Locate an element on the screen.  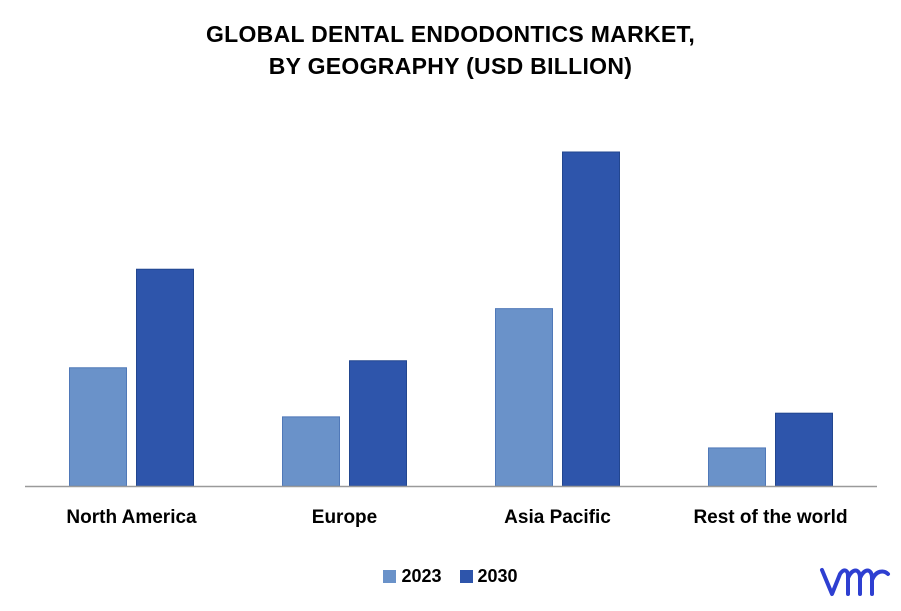
legend: 2023 2030 is located at coordinates (450, 576).